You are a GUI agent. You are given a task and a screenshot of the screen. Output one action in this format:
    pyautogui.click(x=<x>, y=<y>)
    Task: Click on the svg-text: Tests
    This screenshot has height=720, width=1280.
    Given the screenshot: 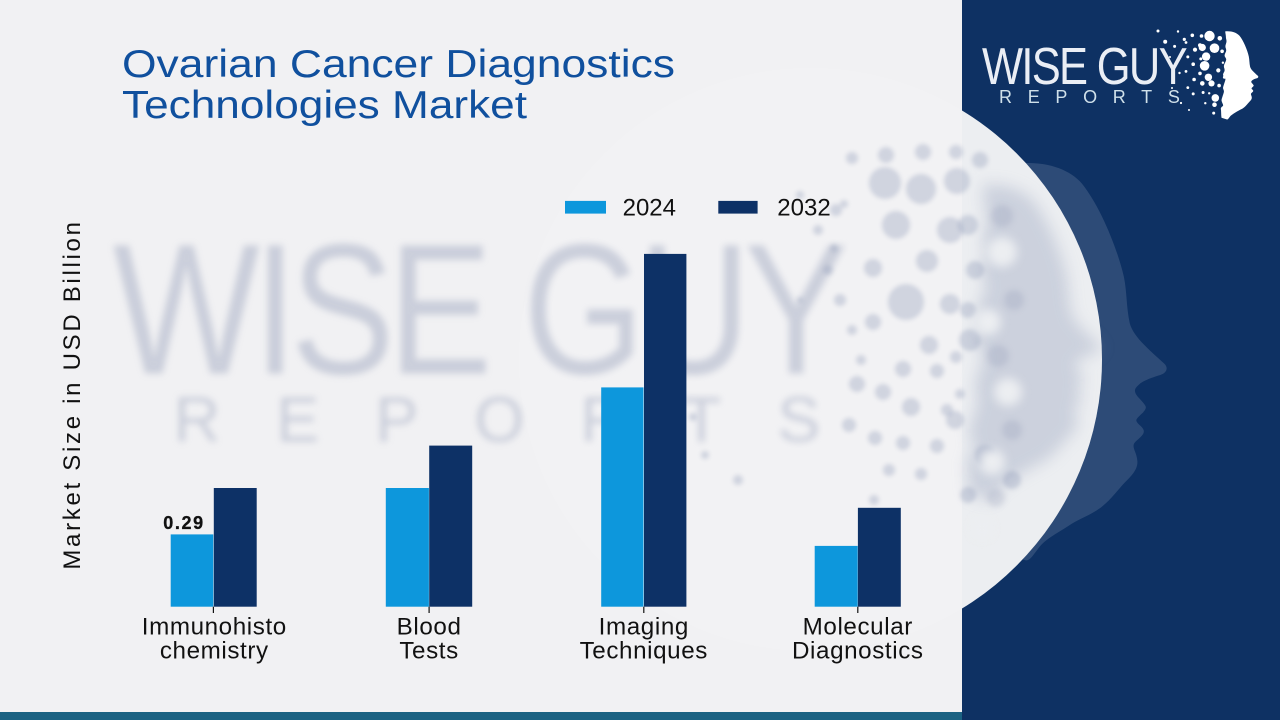 What is the action you would take?
    pyautogui.click(x=428, y=651)
    